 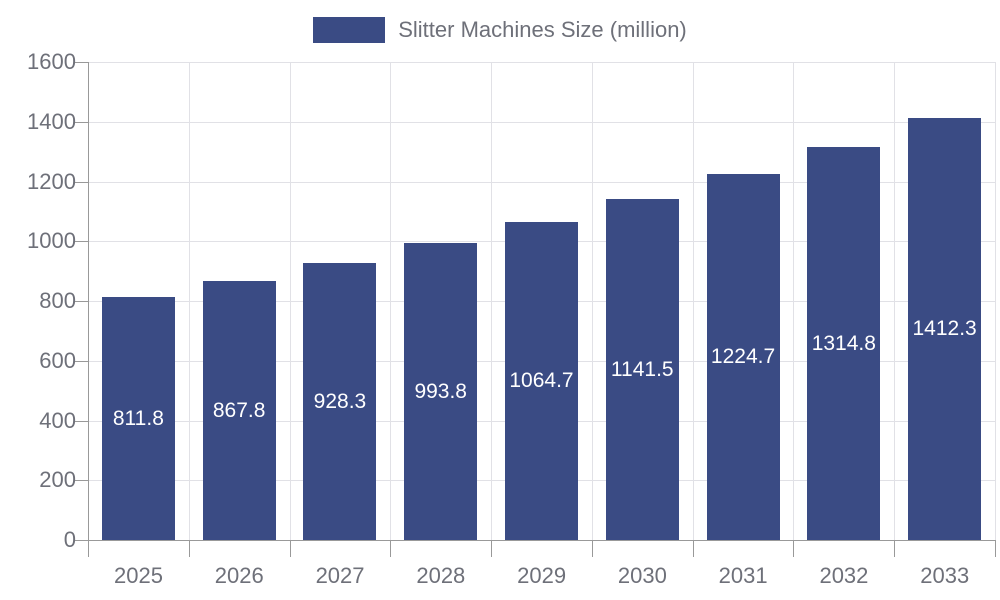 I want to click on bar-2027: 928.3, so click(x=340, y=401).